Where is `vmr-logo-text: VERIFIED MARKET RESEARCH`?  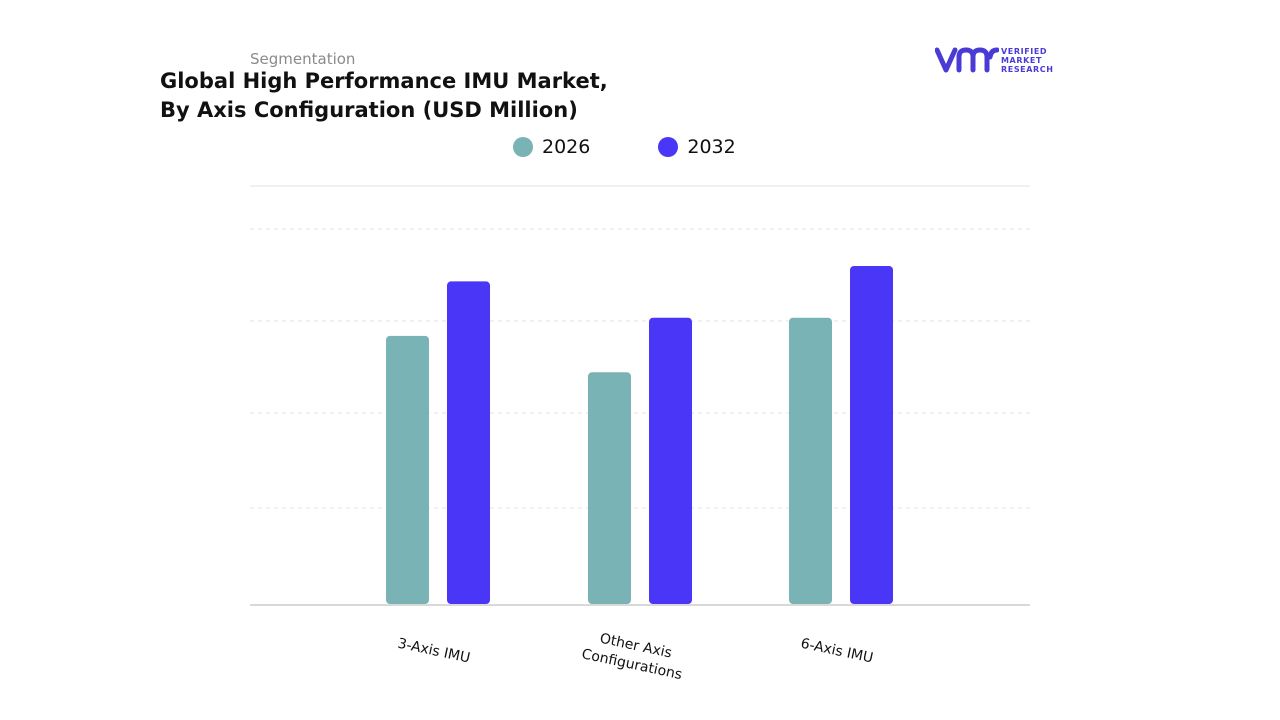
vmr-logo-text: VERIFIED MARKET RESEARCH is located at coordinates (1027, 60).